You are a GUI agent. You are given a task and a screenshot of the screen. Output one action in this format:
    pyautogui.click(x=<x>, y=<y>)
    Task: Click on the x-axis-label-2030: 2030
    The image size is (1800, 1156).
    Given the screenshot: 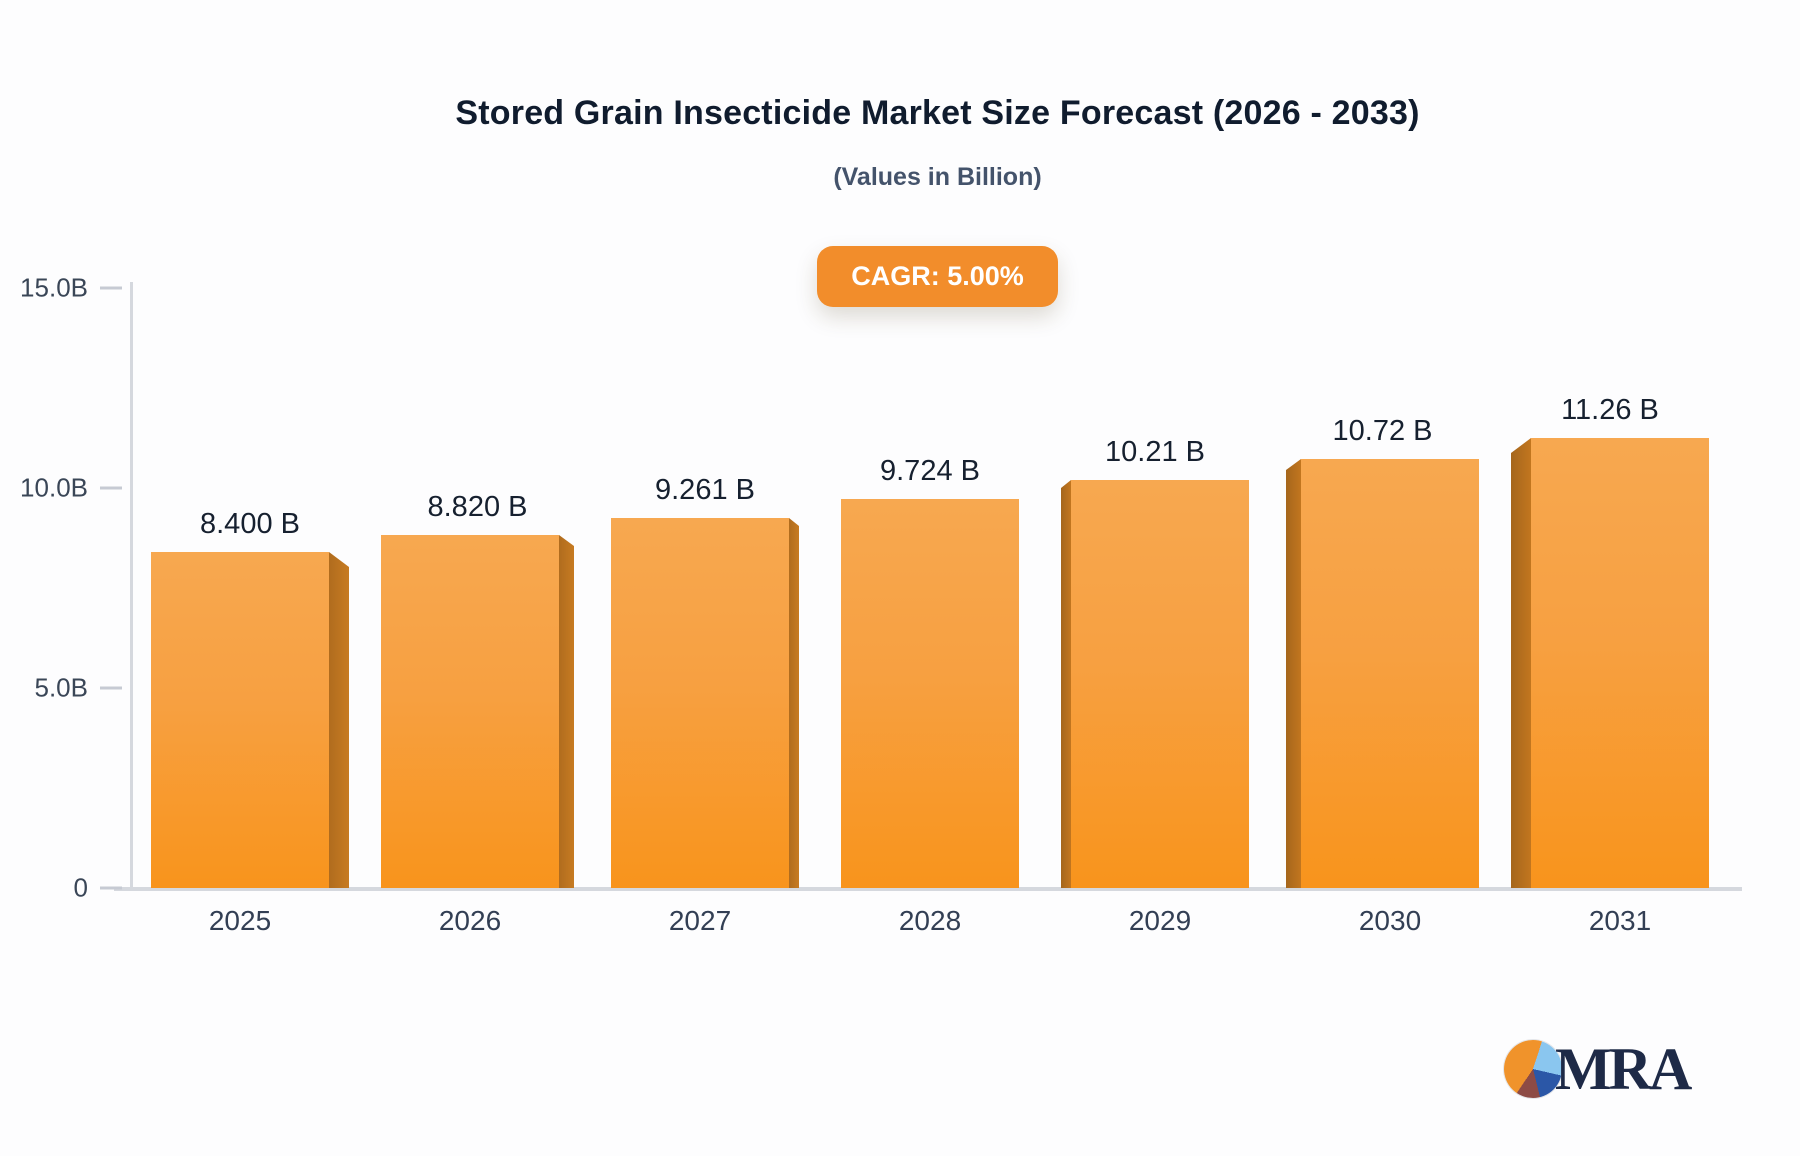 What is the action you would take?
    pyautogui.click(x=1390, y=920)
    